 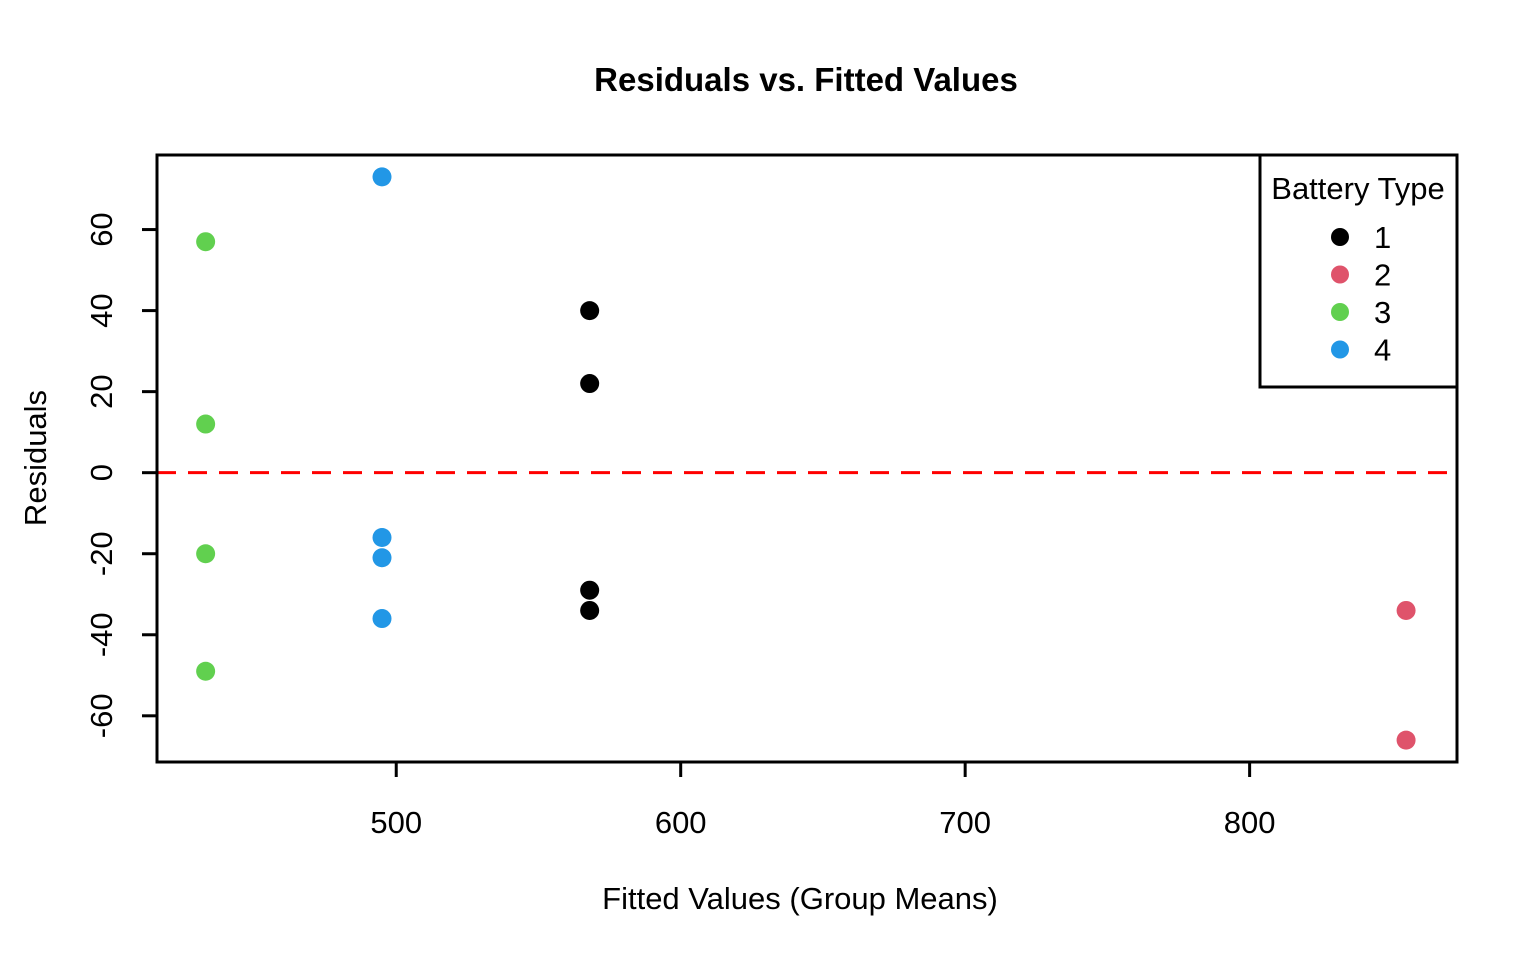 I want to click on y-axis-label: Residuals, so click(x=35, y=458).